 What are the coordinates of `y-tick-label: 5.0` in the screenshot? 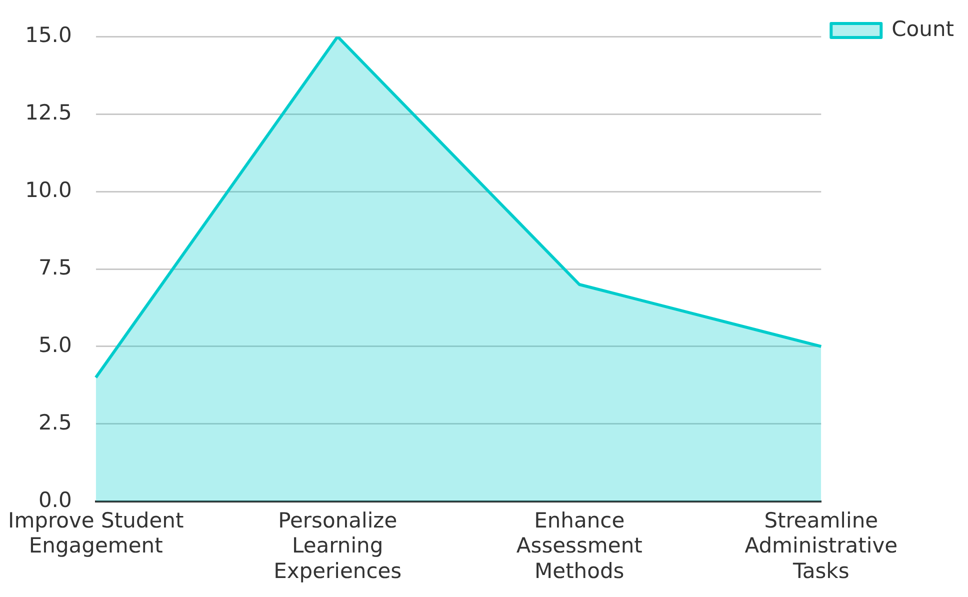 It's located at (55, 344).